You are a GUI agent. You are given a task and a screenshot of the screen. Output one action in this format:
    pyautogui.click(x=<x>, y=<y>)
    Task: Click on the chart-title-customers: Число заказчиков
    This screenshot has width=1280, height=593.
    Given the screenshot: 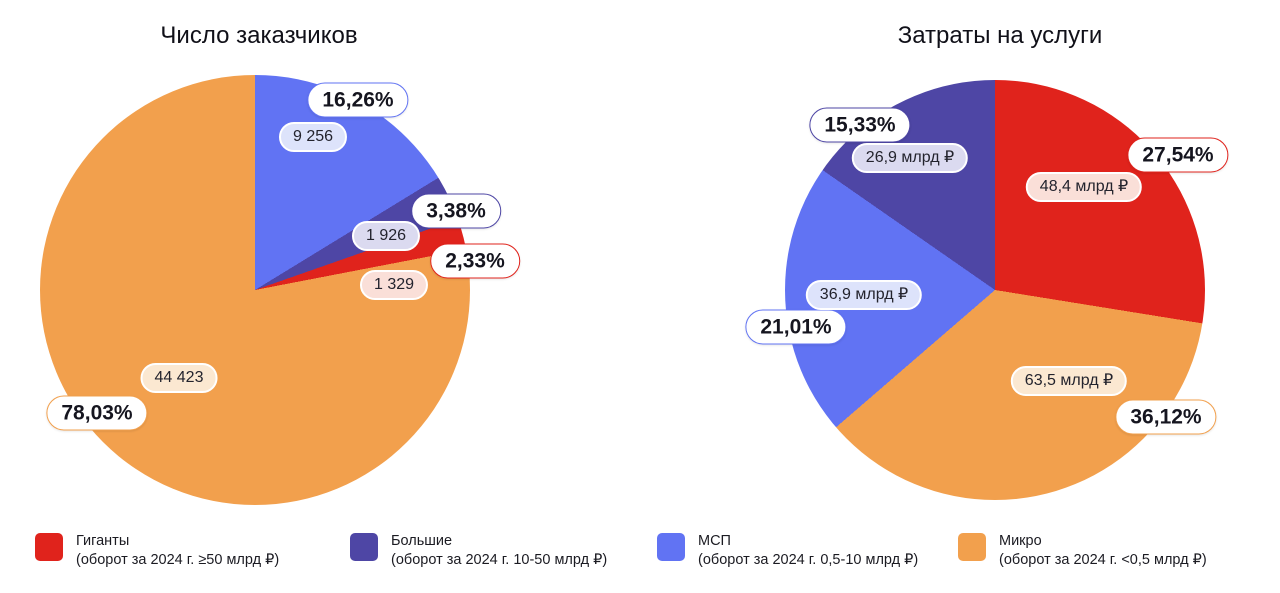 What is the action you would take?
    pyautogui.click(x=259, y=35)
    